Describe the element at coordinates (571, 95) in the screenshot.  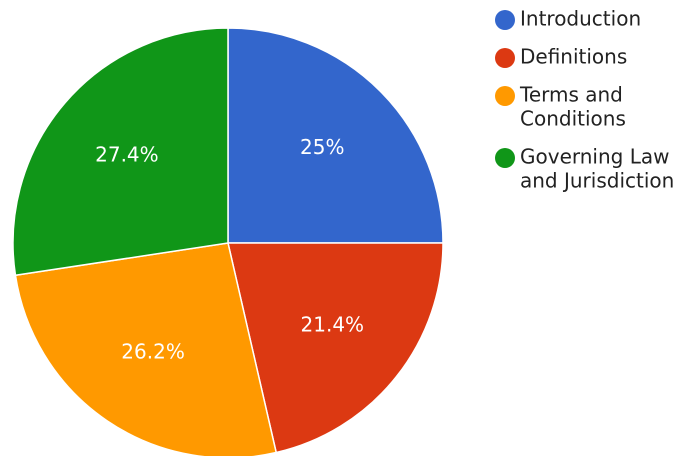
I see `legend-label: Terms and` at that location.